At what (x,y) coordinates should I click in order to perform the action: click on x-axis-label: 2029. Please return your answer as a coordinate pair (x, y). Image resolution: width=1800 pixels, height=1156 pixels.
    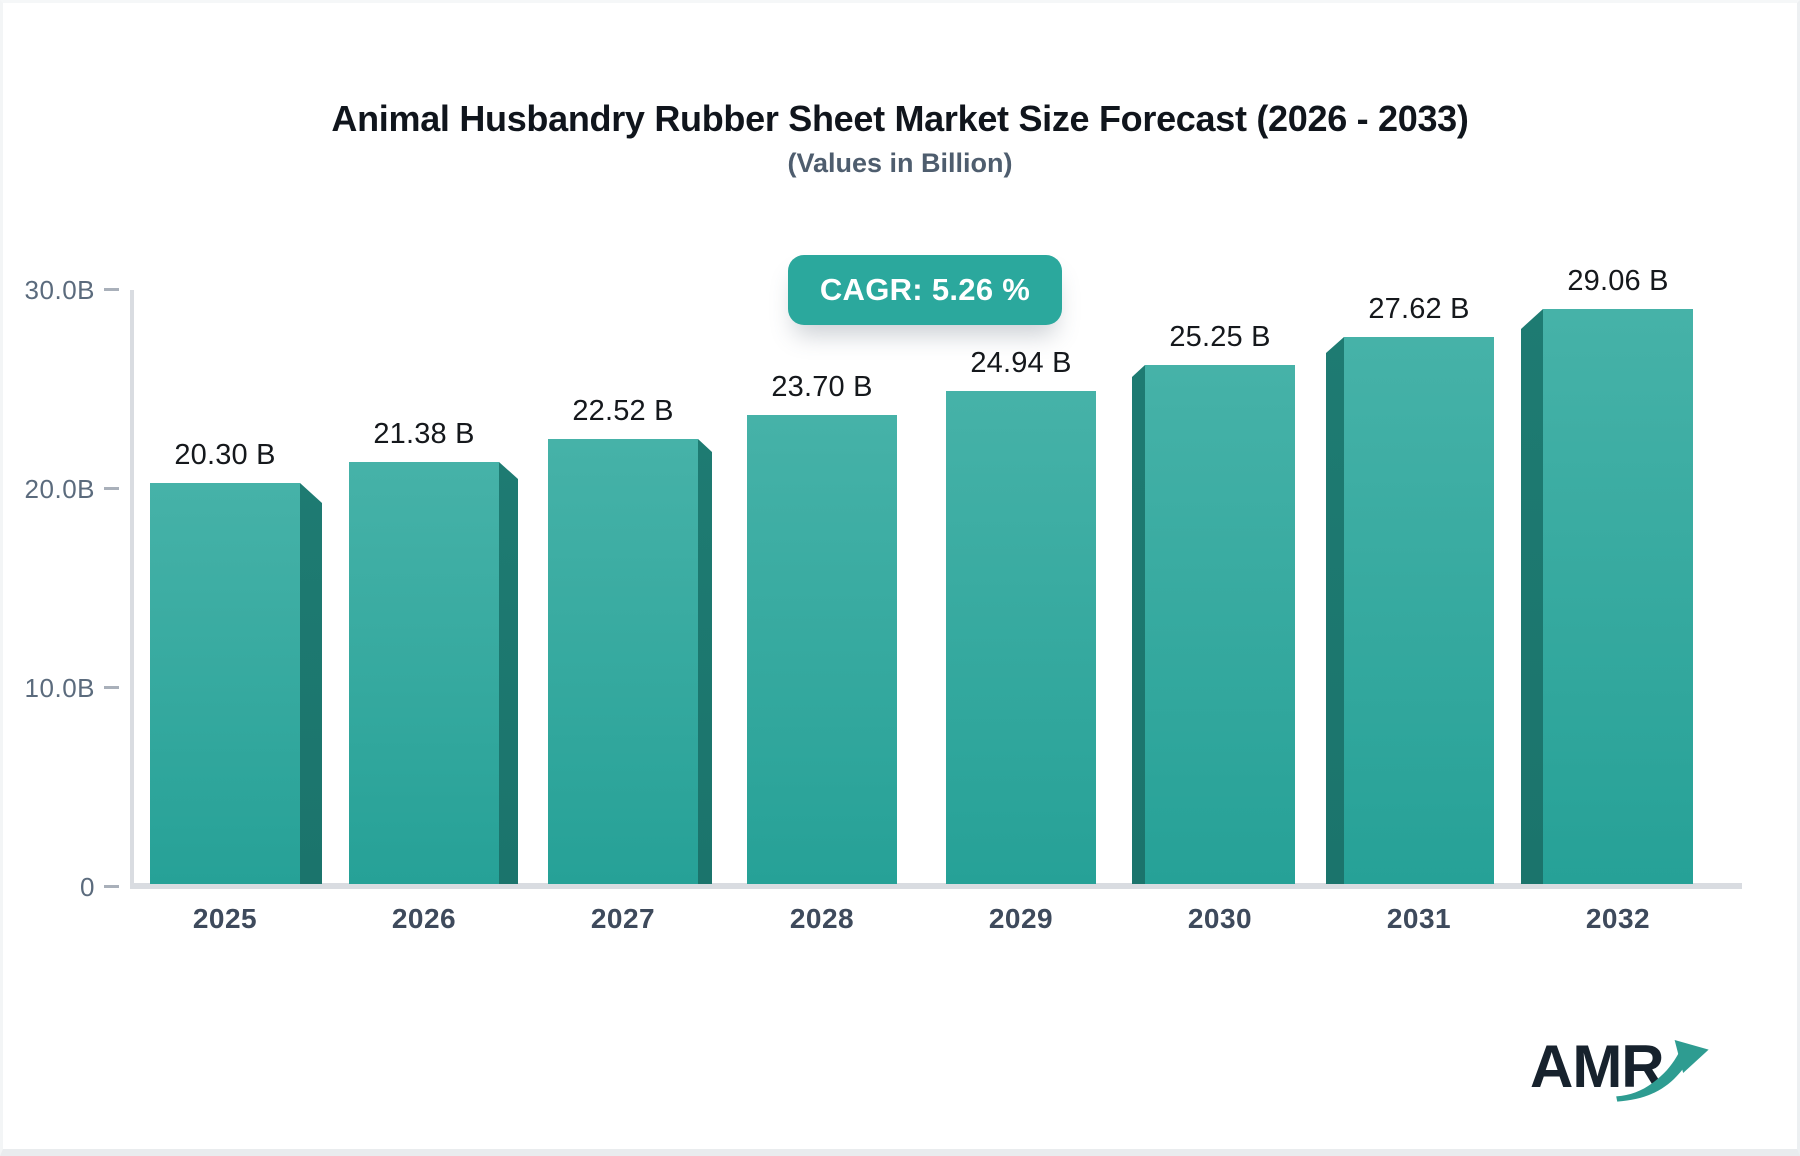
    Looking at the image, I should click on (1021, 918).